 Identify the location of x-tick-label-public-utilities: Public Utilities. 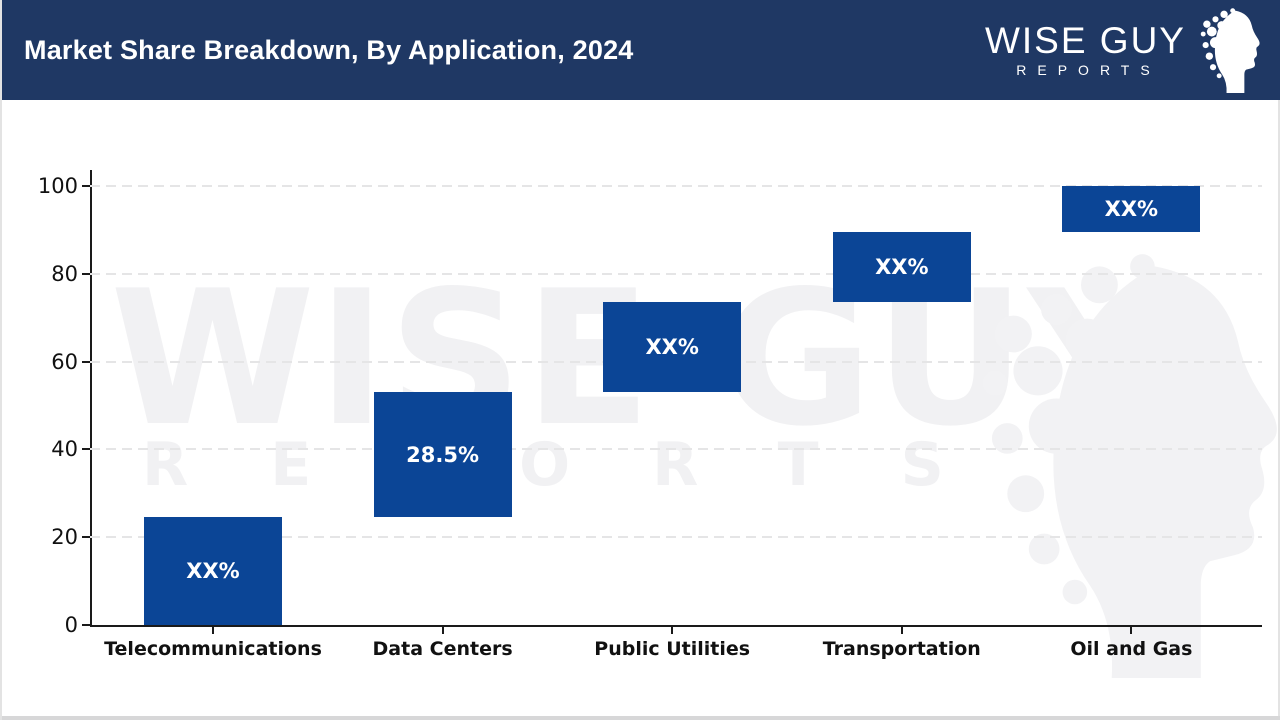
(672, 649).